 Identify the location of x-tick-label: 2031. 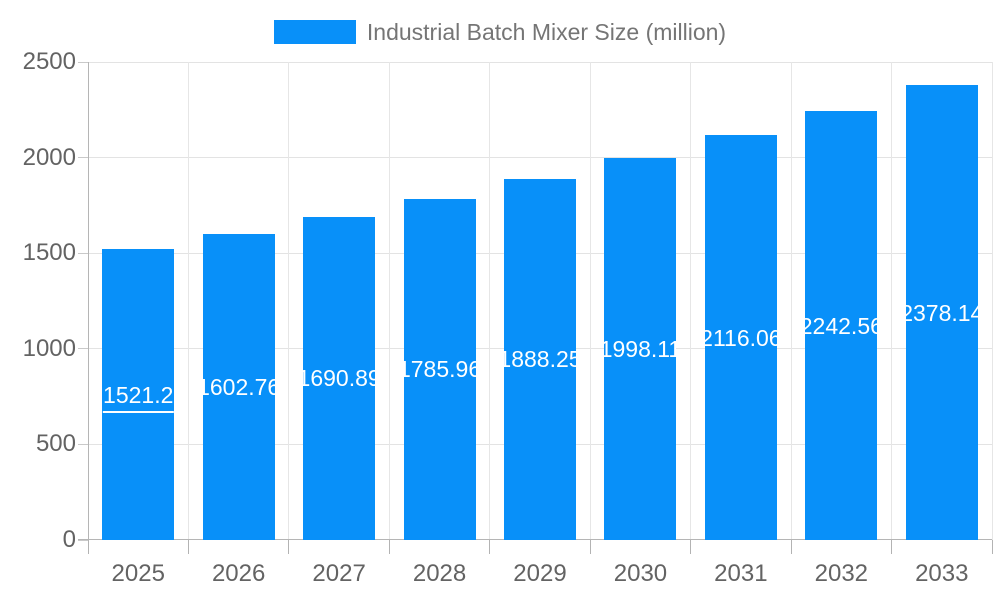
(741, 573).